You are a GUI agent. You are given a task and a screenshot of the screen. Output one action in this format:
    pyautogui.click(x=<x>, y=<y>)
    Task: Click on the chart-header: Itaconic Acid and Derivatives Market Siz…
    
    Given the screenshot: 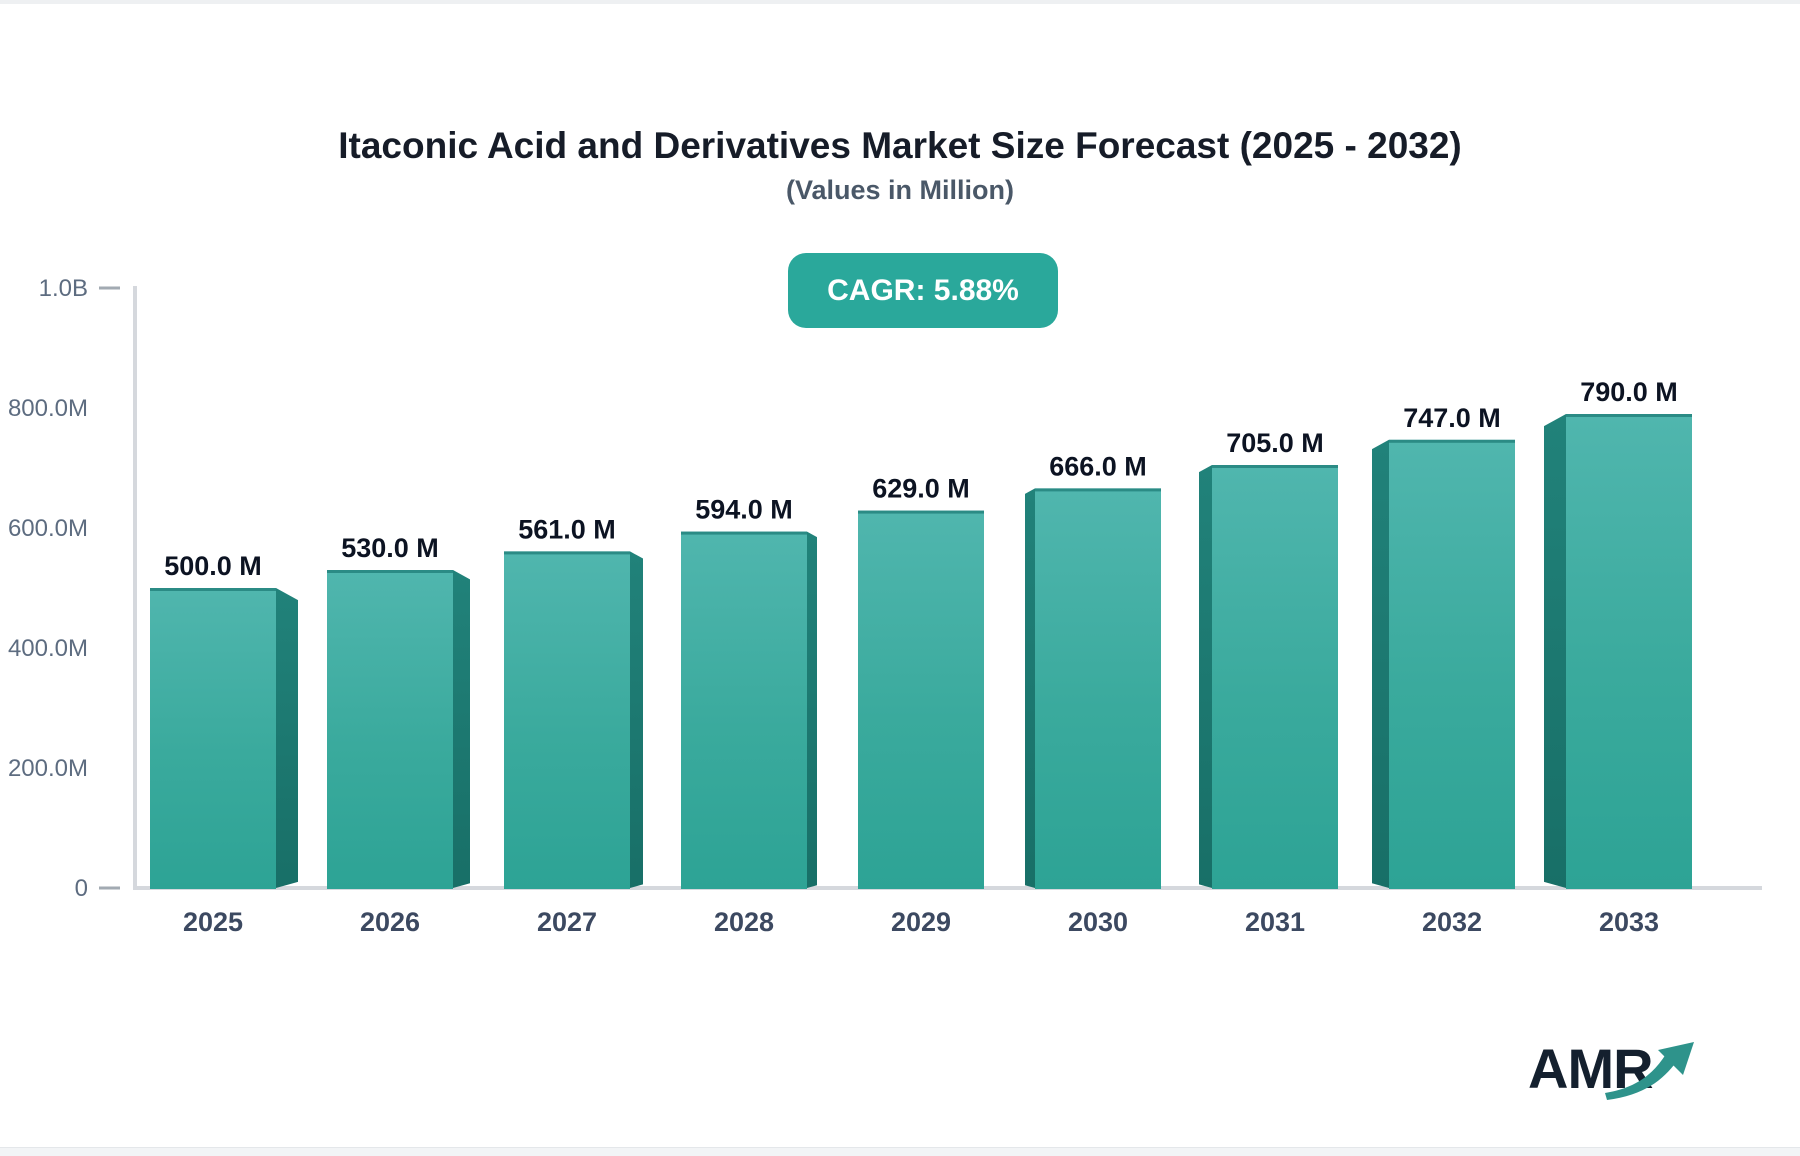 What is the action you would take?
    pyautogui.click(x=900, y=165)
    